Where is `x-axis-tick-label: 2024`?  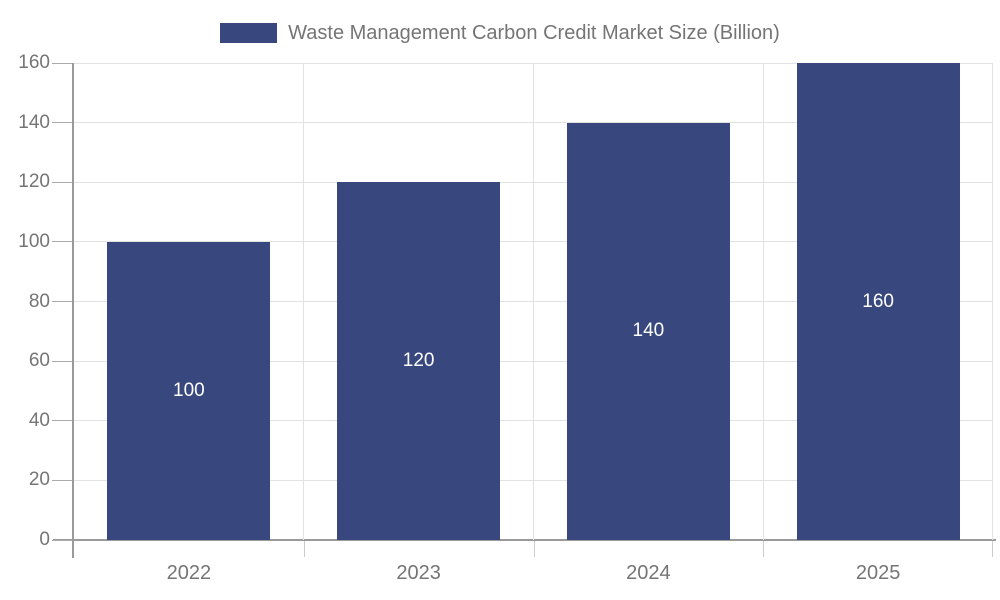 x-axis-tick-label: 2024 is located at coordinates (648, 573).